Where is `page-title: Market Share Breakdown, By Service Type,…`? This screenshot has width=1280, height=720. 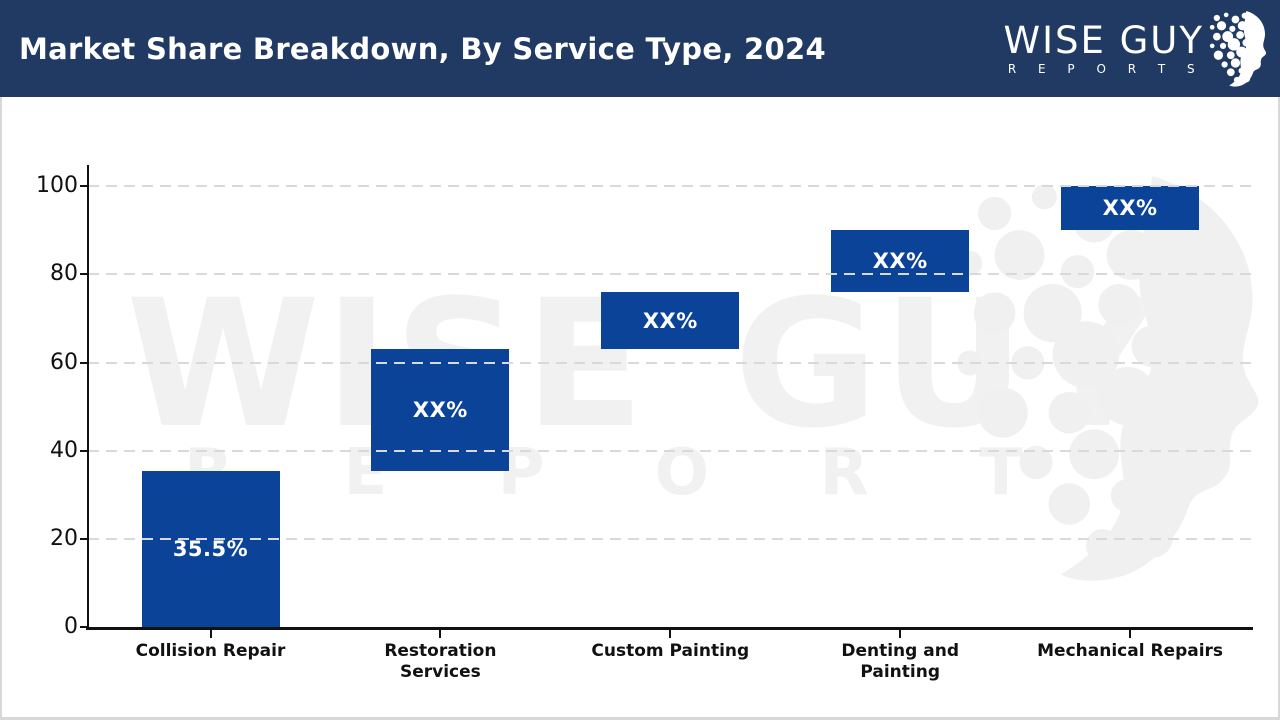 page-title: Market Share Breakdown, By Service Type,… is located at coordinates (422, 48).